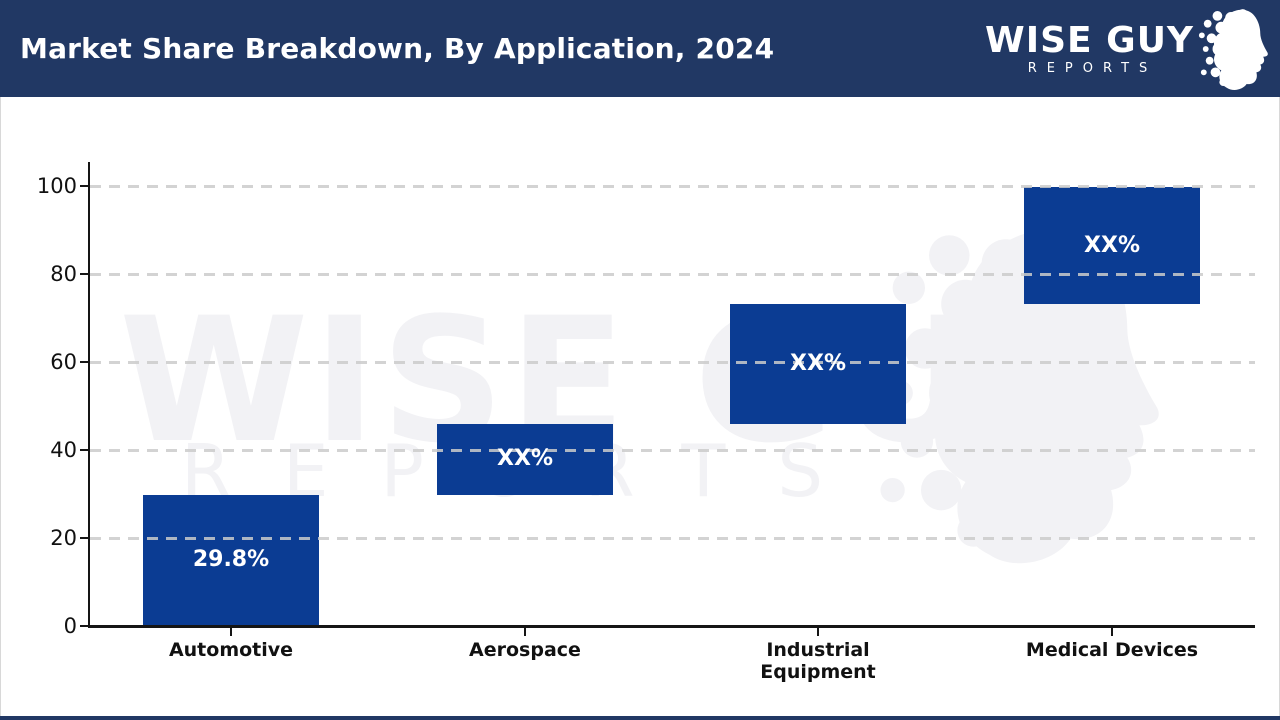 The width and height of the screenshot is (1280, 720). I want to click on logo-wordmark: WISE GUY, so click(1089, 40).